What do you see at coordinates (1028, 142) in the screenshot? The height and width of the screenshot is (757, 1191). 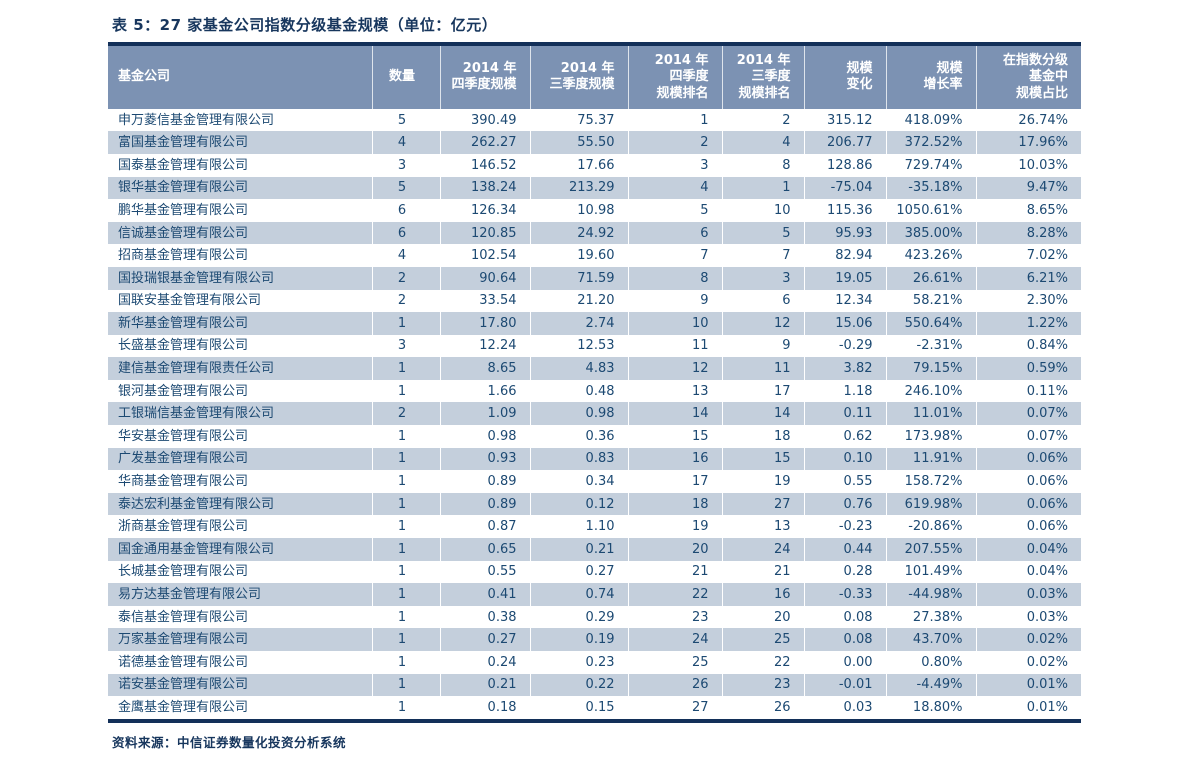 I see `value-cell: 17.96%` at bounding box center [1028, 142].